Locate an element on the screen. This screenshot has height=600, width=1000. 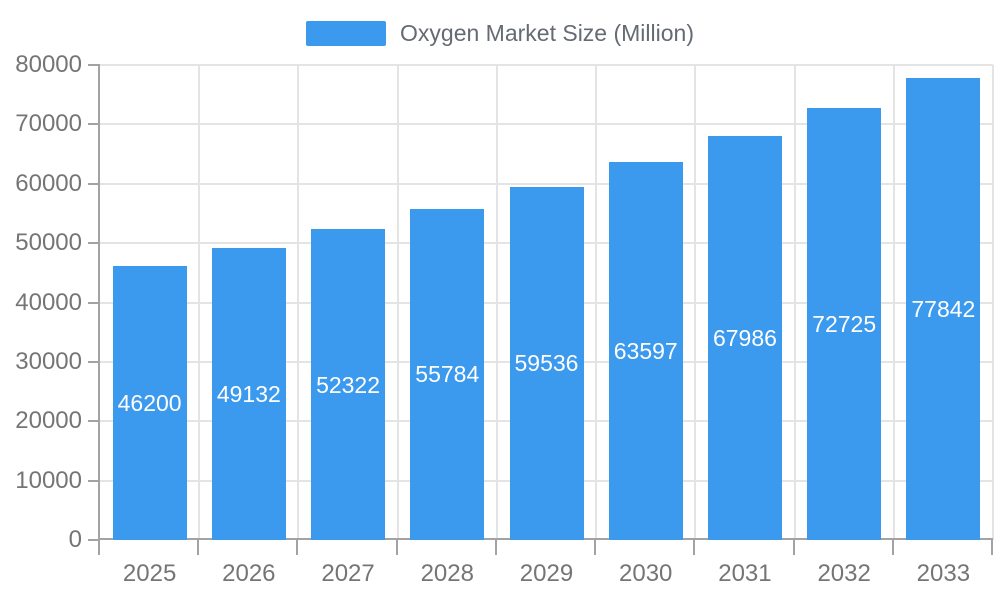
x-axis-label: 2032 is located at coordinates (844, 573).